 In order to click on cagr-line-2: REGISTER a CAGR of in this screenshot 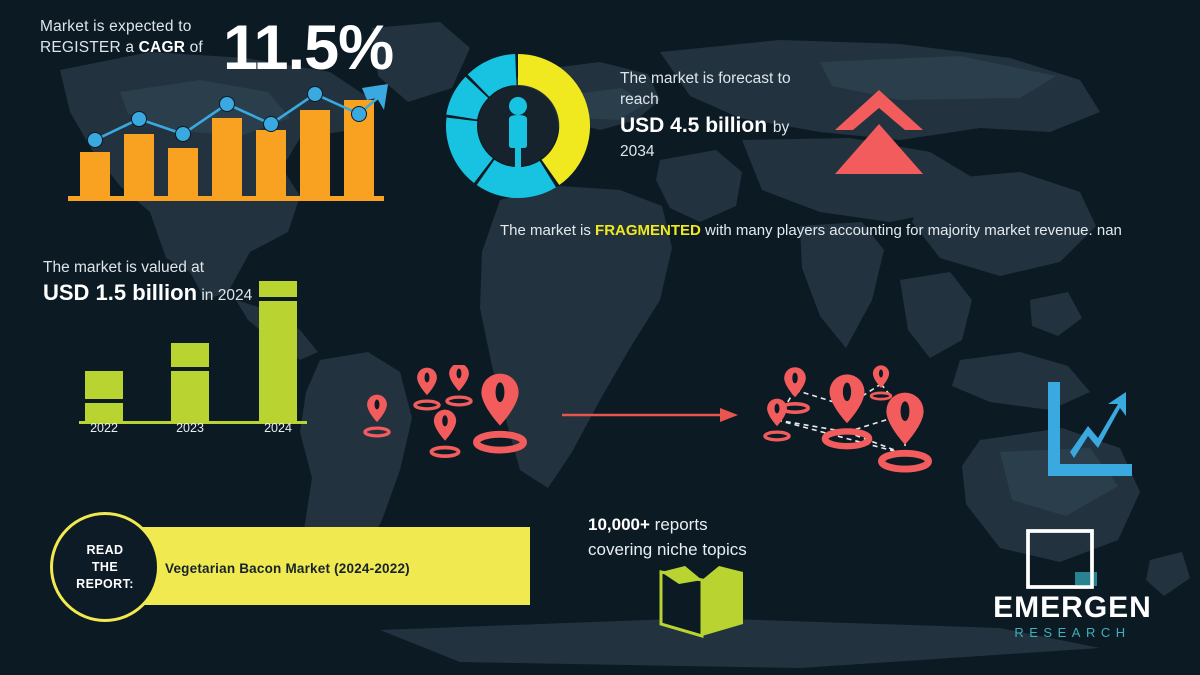, I will do `click(121, 47)`.